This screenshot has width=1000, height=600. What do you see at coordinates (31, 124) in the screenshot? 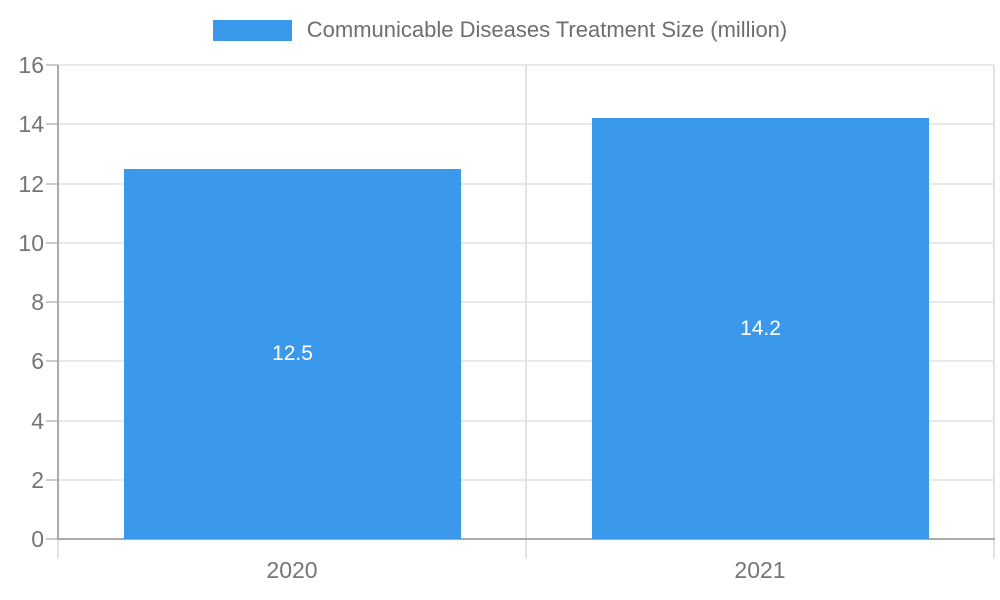
I see `y-axis-label: 14` at bounding box center [31, 124].